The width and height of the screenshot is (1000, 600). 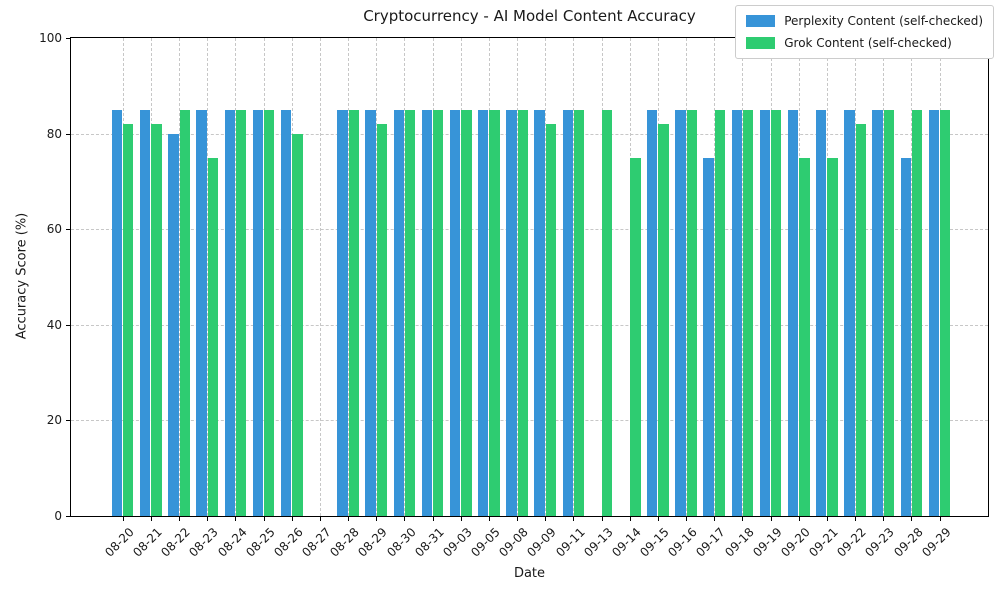 What do you see at coordinates (232, 542) in the screenshot?
I see `x-tick-label: 08-24` at bounding box center [232, 542].